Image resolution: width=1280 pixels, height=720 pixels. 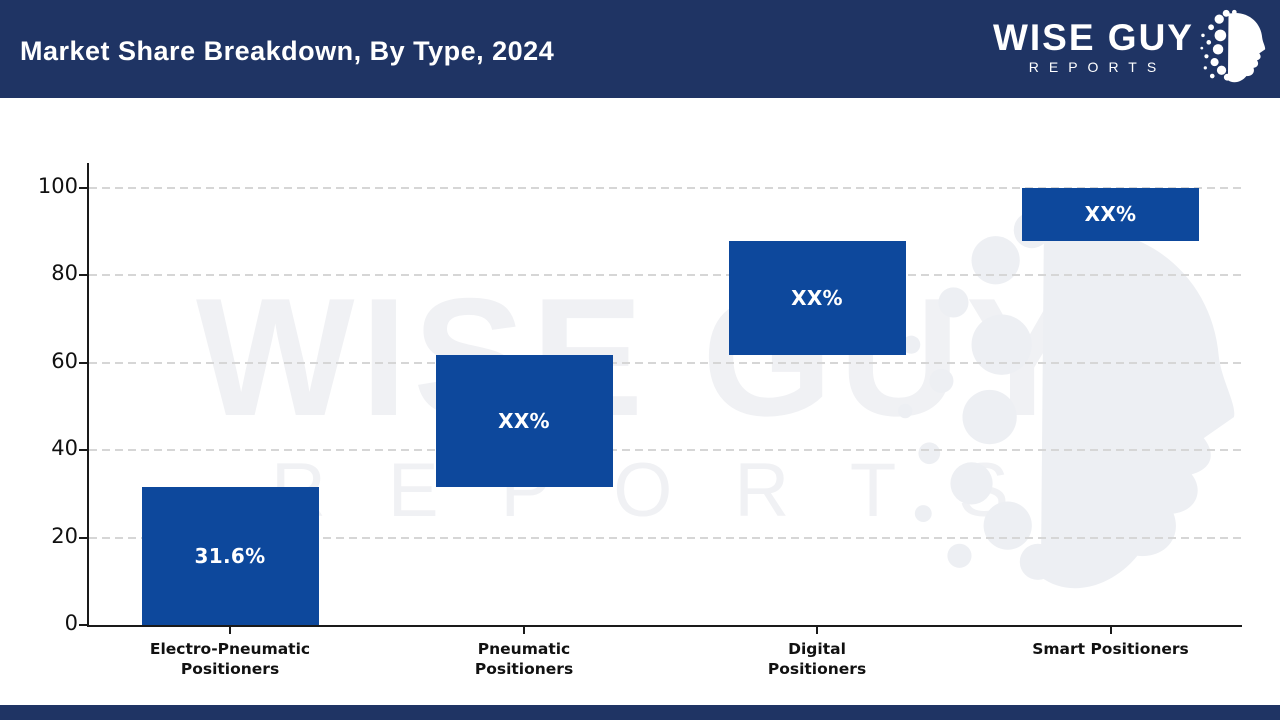 What do you see at coordinates (817, 659) in the screenshot?
I see `x-category-label: Digital Positioners` at bounding box center [817, 659].